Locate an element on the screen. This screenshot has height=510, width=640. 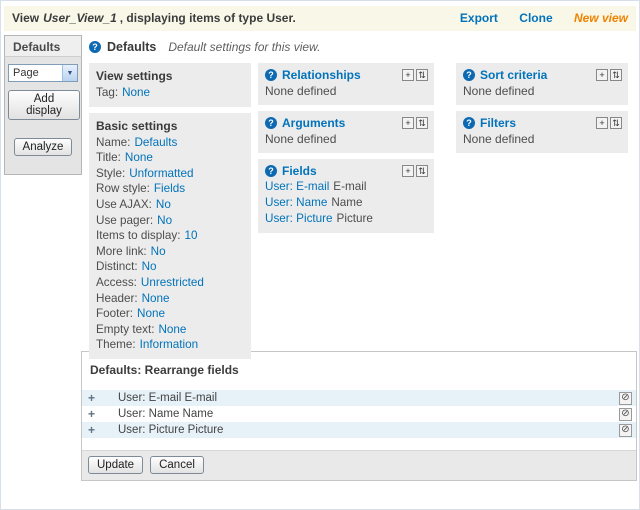
setting-label: Header: is located at coordinates (117, 298).